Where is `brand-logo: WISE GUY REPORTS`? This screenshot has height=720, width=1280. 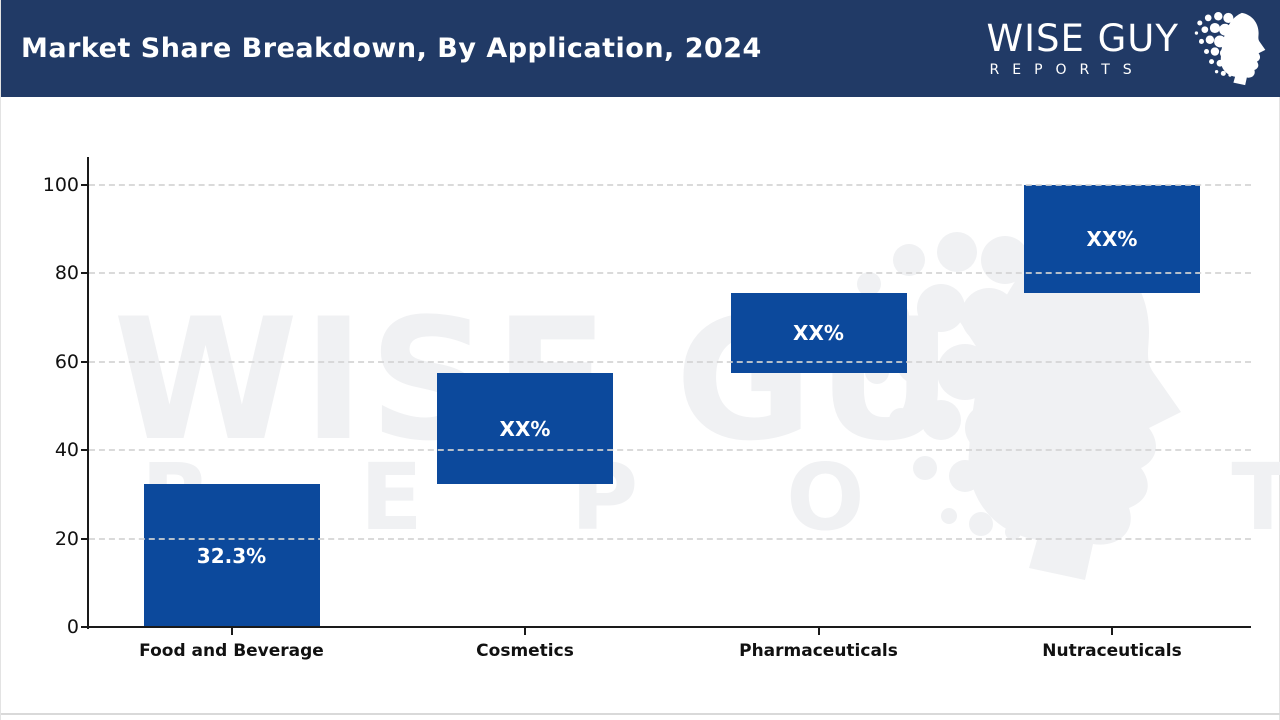 brand-logo: WISE GUY REPORTS is located at coordinates (1127, 49).